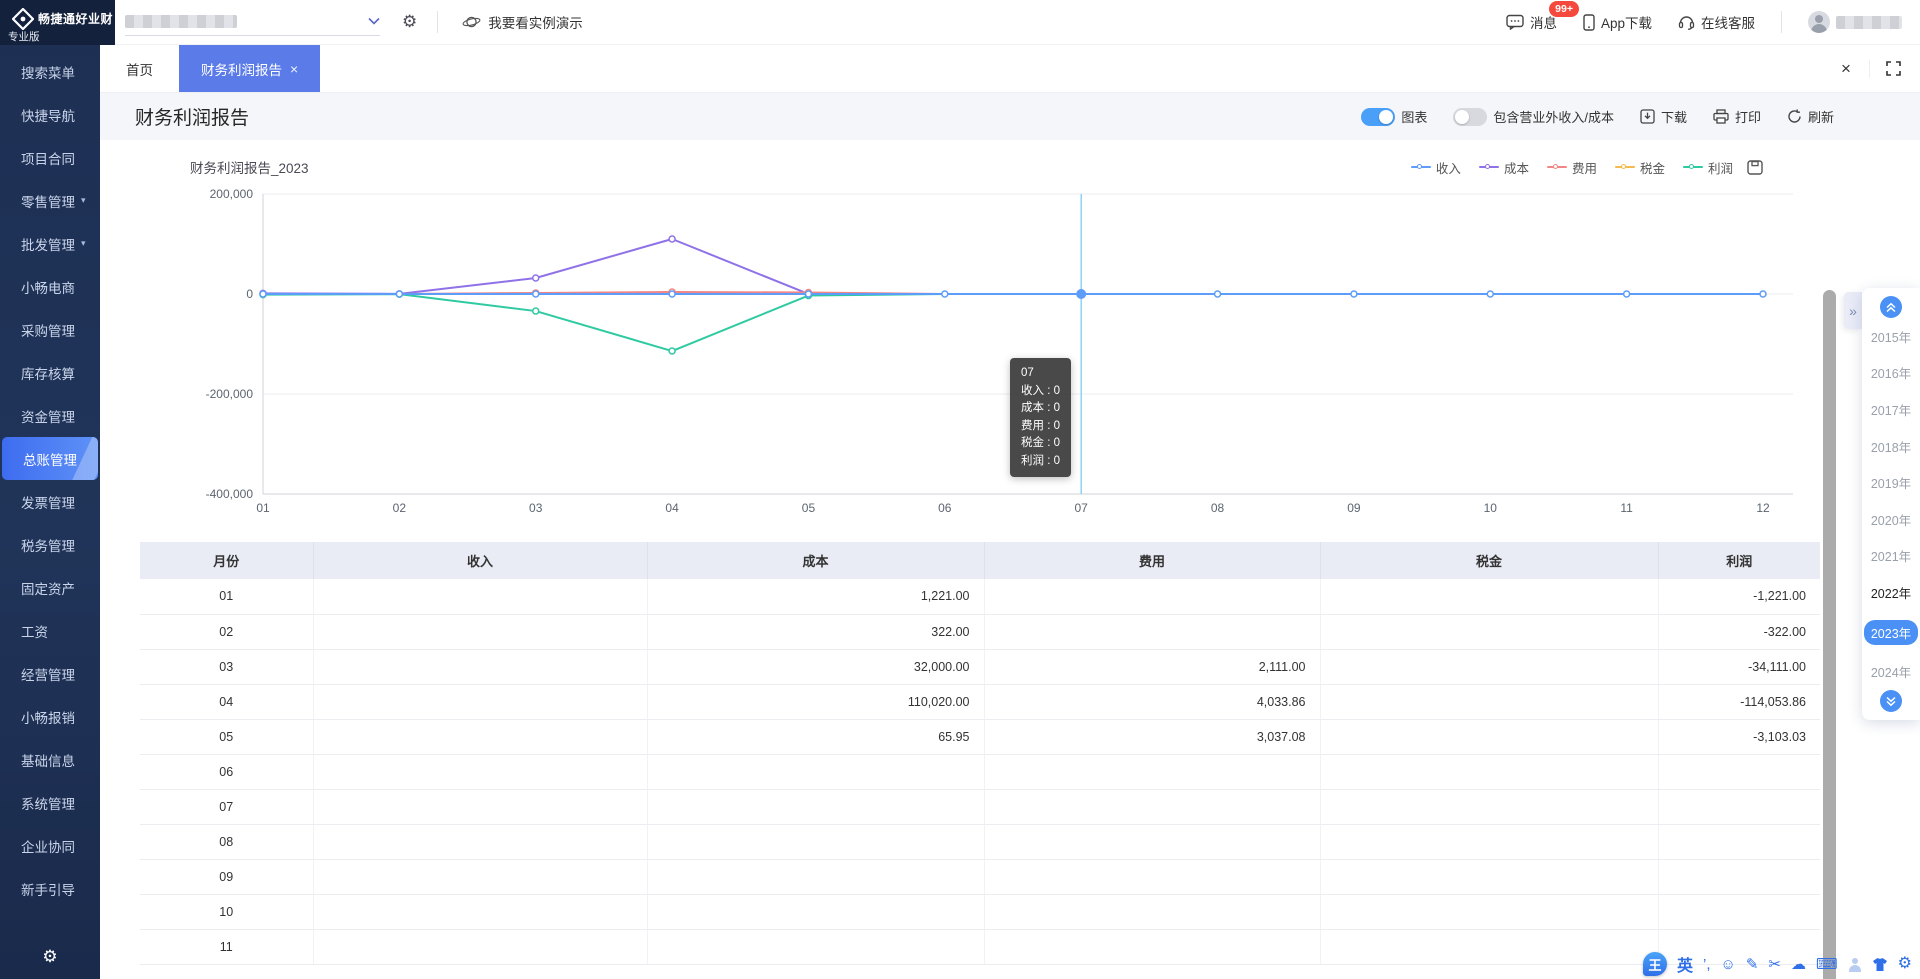 The height and width of the screenshot is (979, 1920). I want to click on chart-toggle-switch, so click(1378, 116).